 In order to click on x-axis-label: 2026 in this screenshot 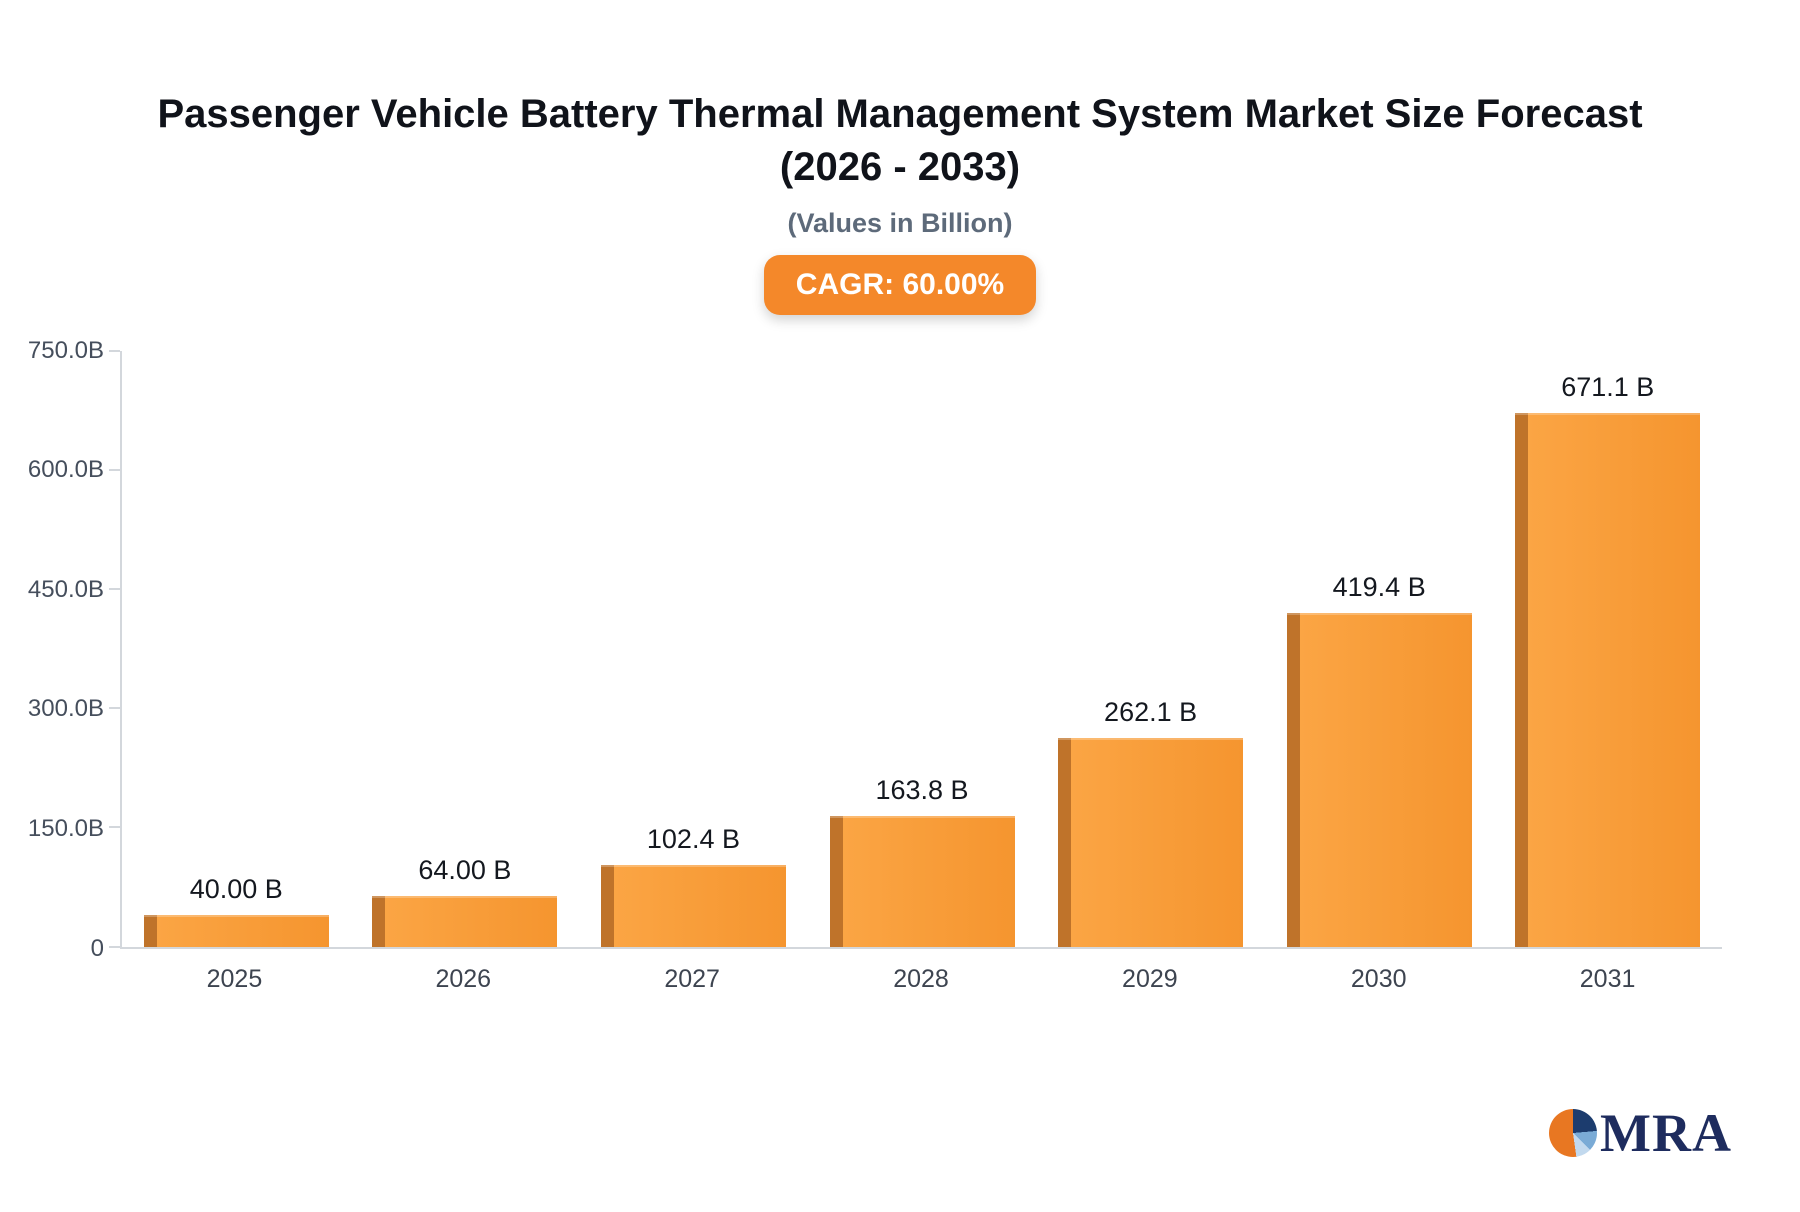, I will do `click(463, 978)`.